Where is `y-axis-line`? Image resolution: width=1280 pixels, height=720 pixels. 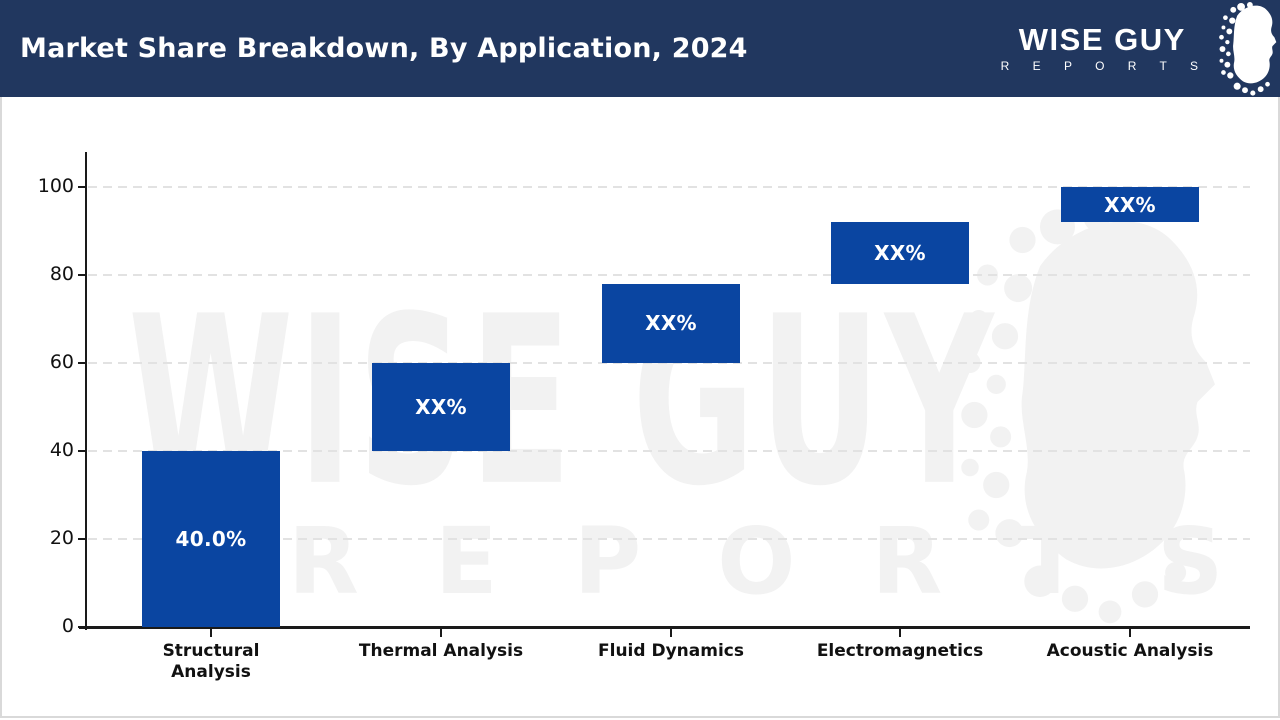
y-axis-line is located at coordinates (86, 391).